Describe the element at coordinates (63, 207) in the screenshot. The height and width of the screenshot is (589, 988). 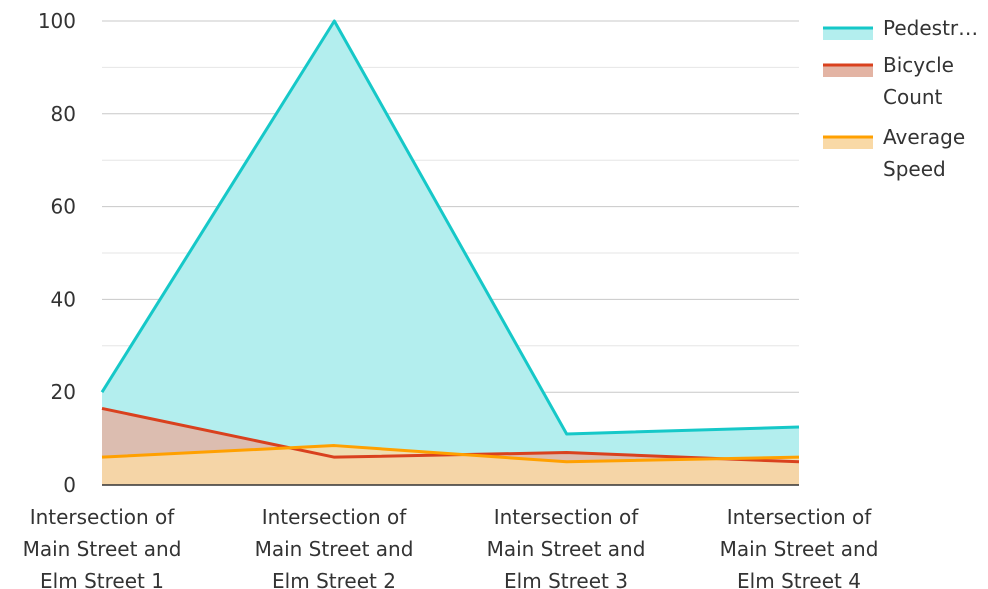
I see `y-tick-label: 60` at that location.